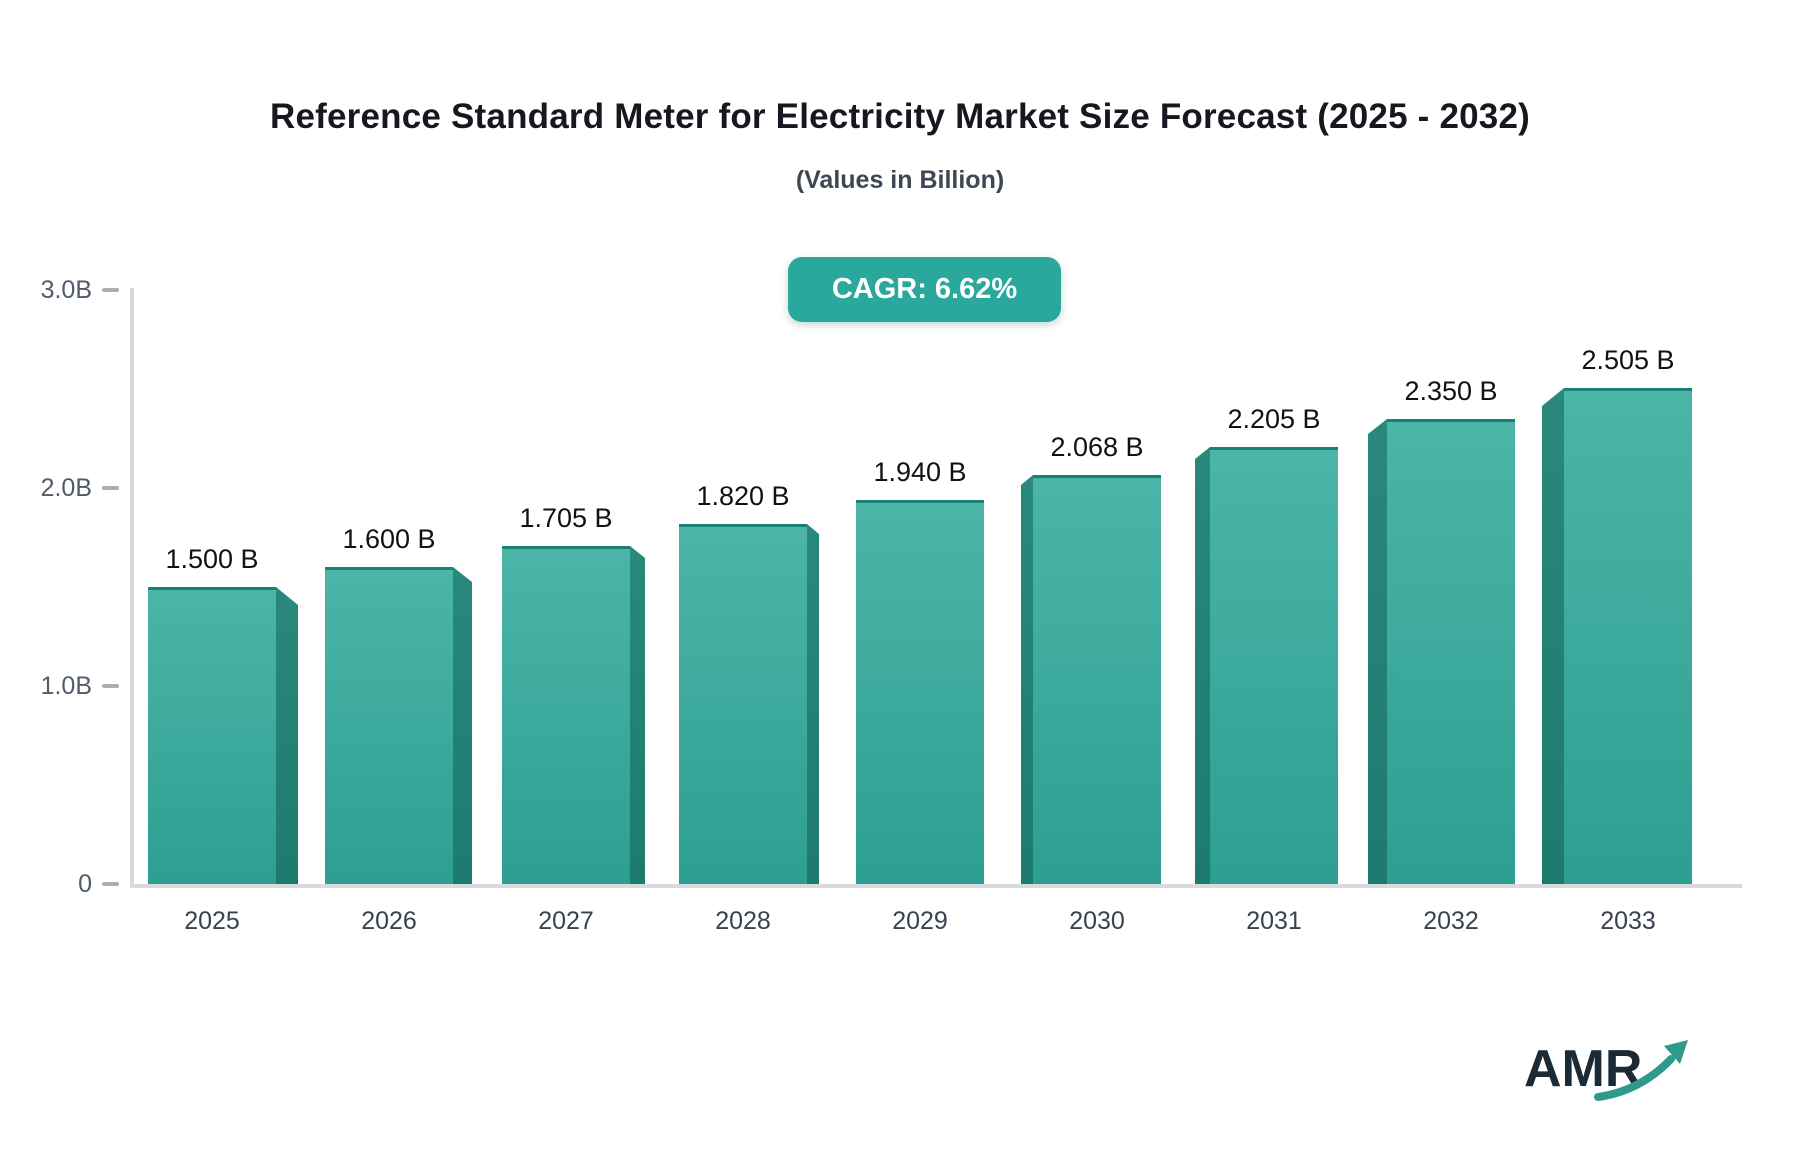 The width and height of the screenshot is (1800, 1156). What do you see at coordinates (1377, 651) in the screenshot?
I see `bar-side-face-2032` at bounding box center [1377, 651].